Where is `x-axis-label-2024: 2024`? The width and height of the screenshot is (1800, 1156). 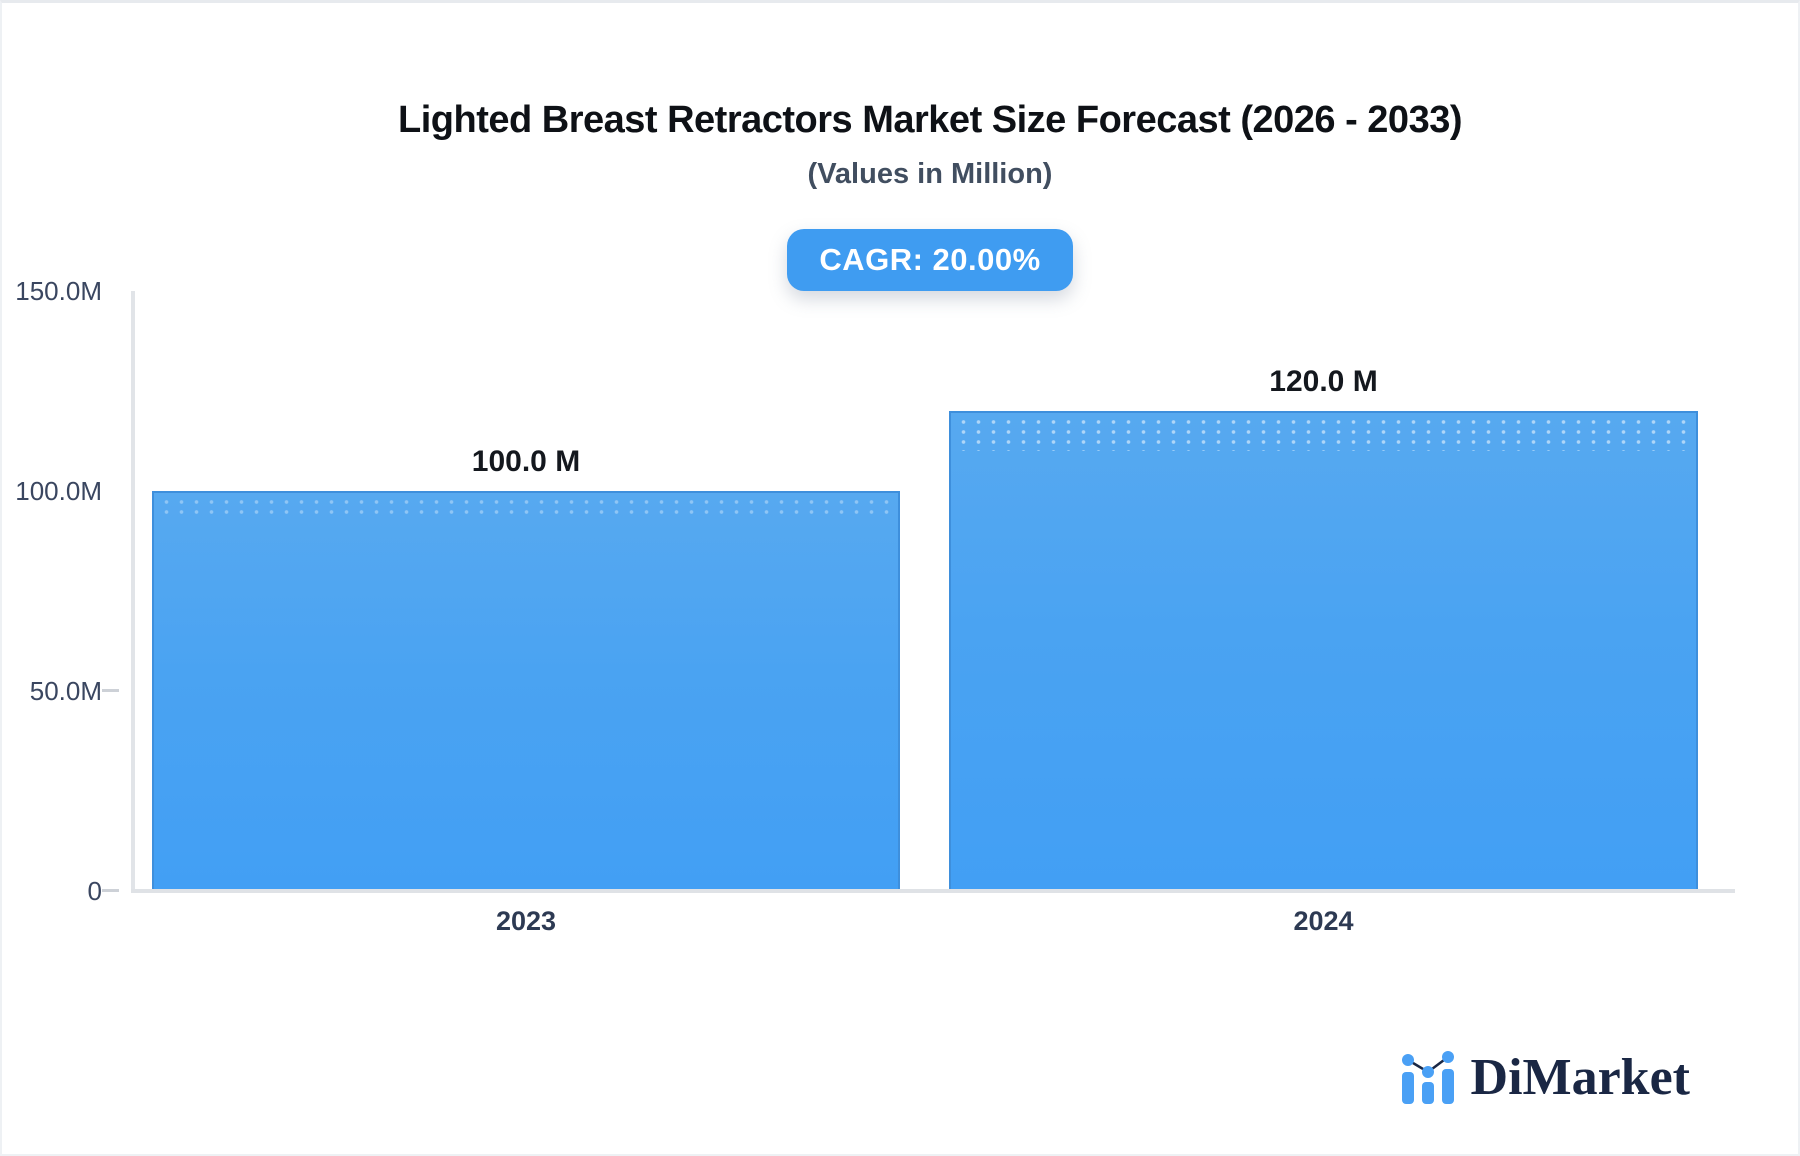
x-axis-label-2024: 2024 is located at coordinates (1323, 921).